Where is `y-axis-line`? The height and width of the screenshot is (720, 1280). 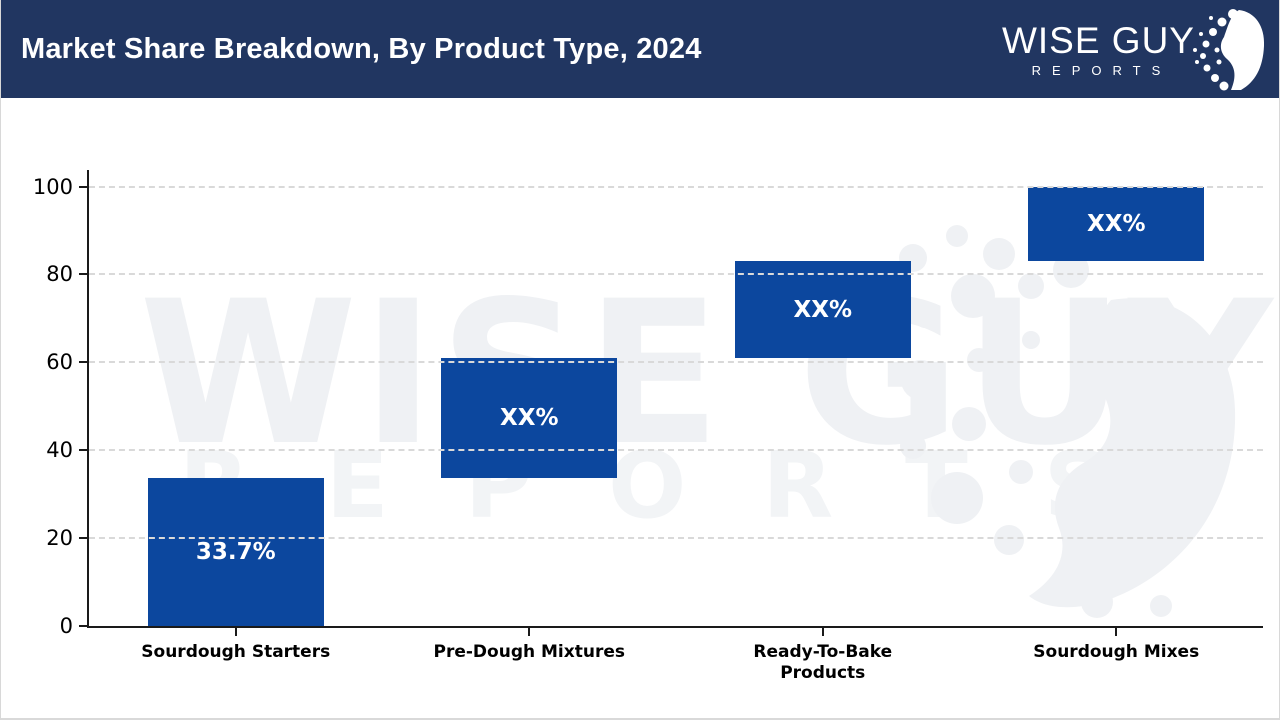 y-axis-line is located at coordinates (88, 399).